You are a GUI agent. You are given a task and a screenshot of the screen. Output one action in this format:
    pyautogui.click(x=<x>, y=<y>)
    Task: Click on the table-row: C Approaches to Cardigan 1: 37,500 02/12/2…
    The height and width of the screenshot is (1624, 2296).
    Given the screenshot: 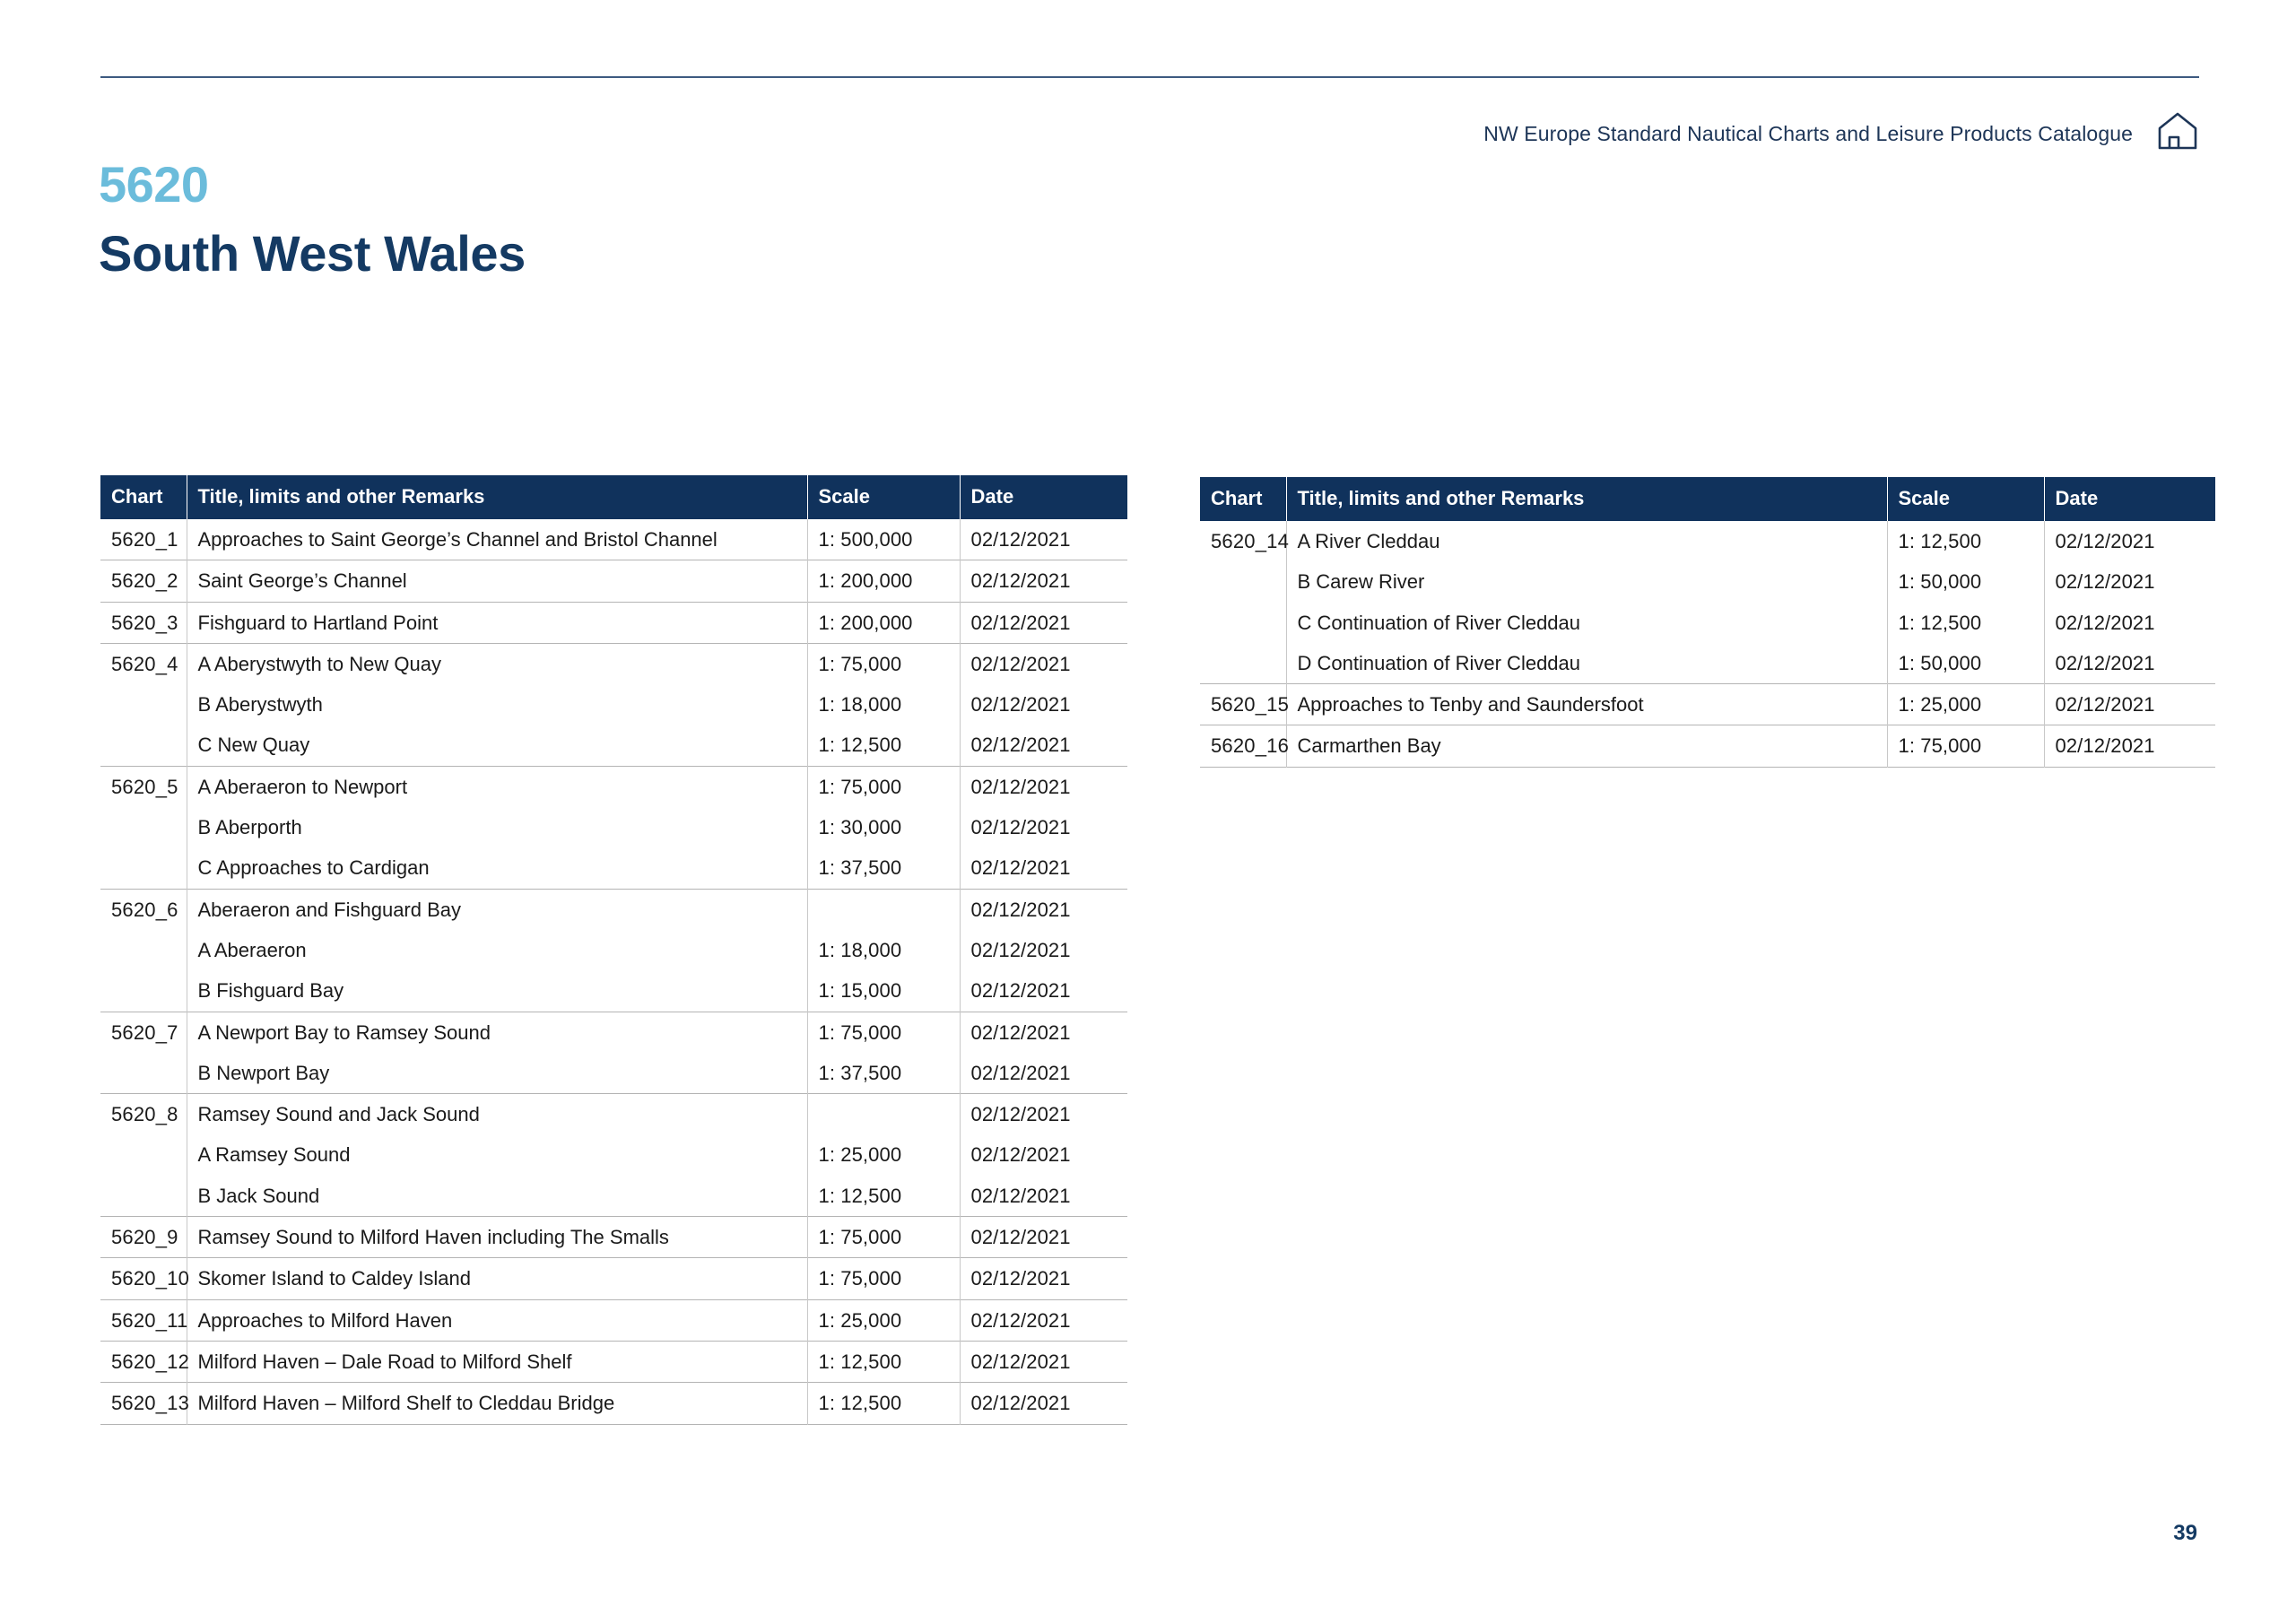 What is the action you would take?
    pyautogui.click(x=613, y=868)
    